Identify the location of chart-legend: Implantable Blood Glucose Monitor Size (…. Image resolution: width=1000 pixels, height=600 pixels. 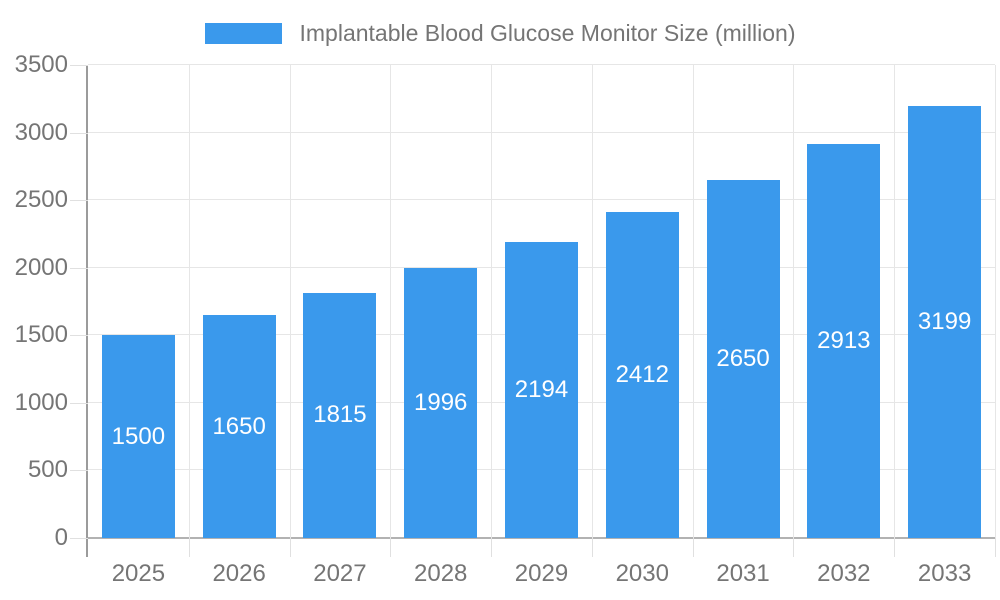
(500, 33).